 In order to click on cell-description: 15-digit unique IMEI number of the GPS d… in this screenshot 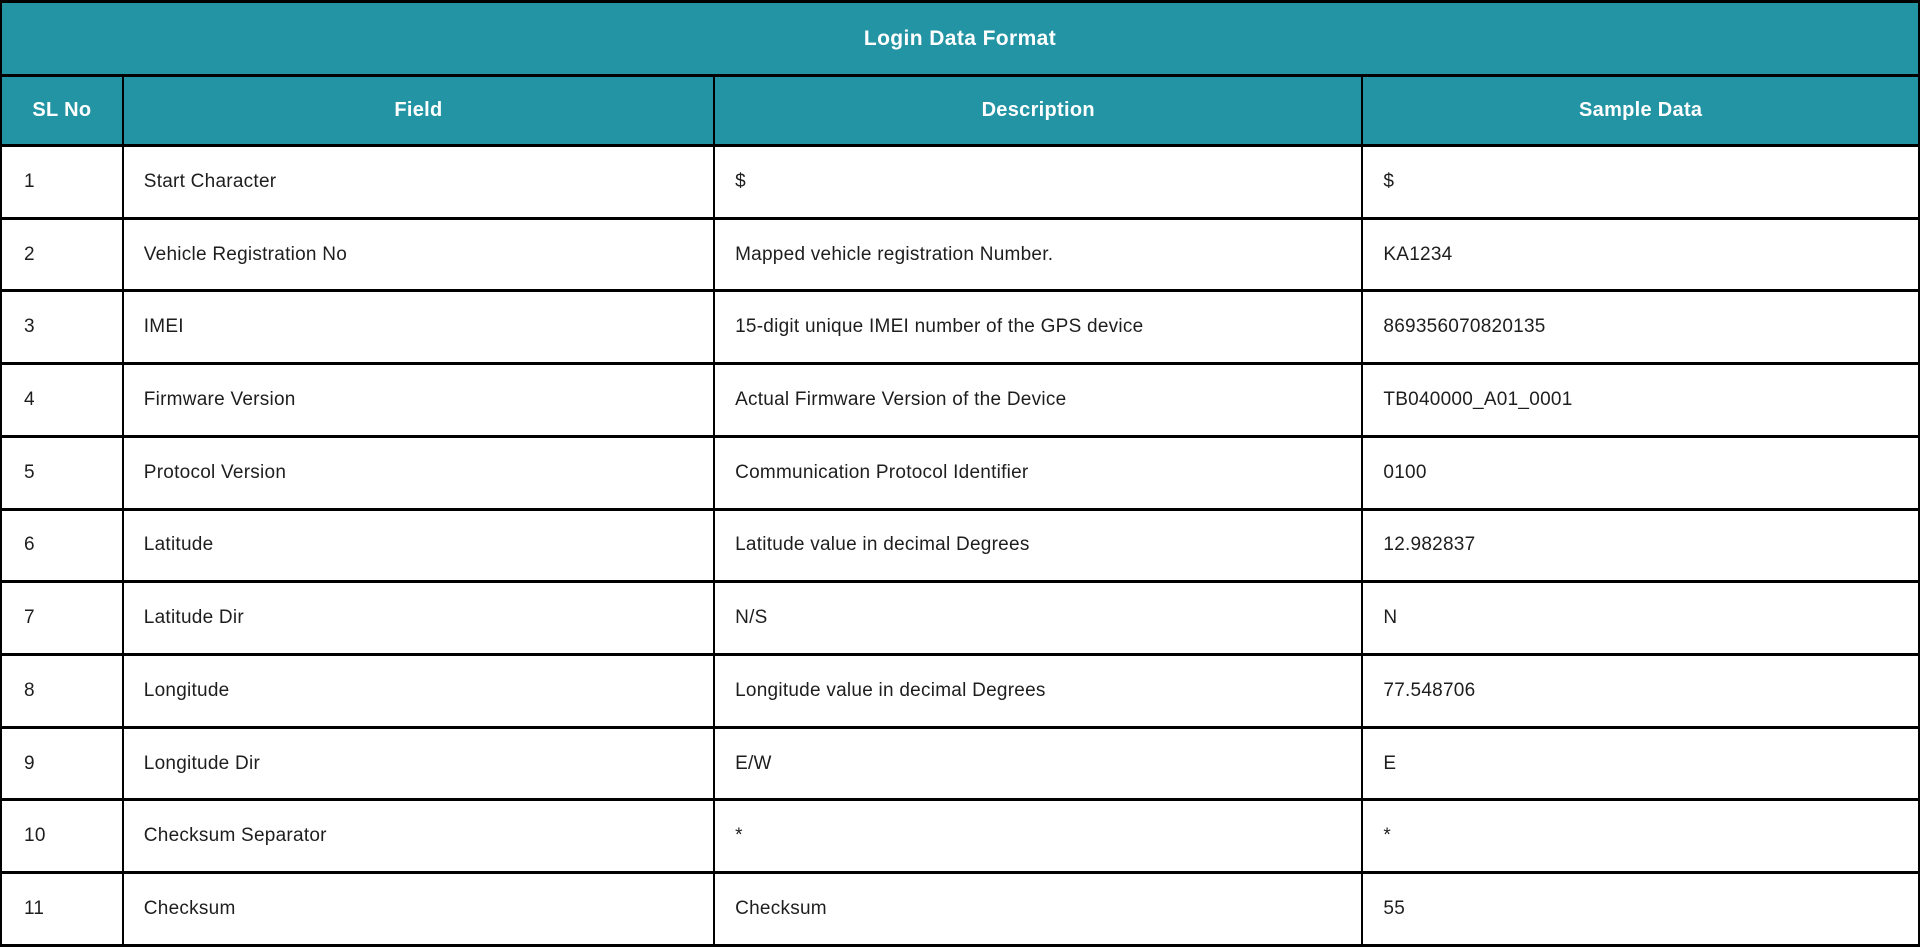, I will do `click(1038, 327)`.